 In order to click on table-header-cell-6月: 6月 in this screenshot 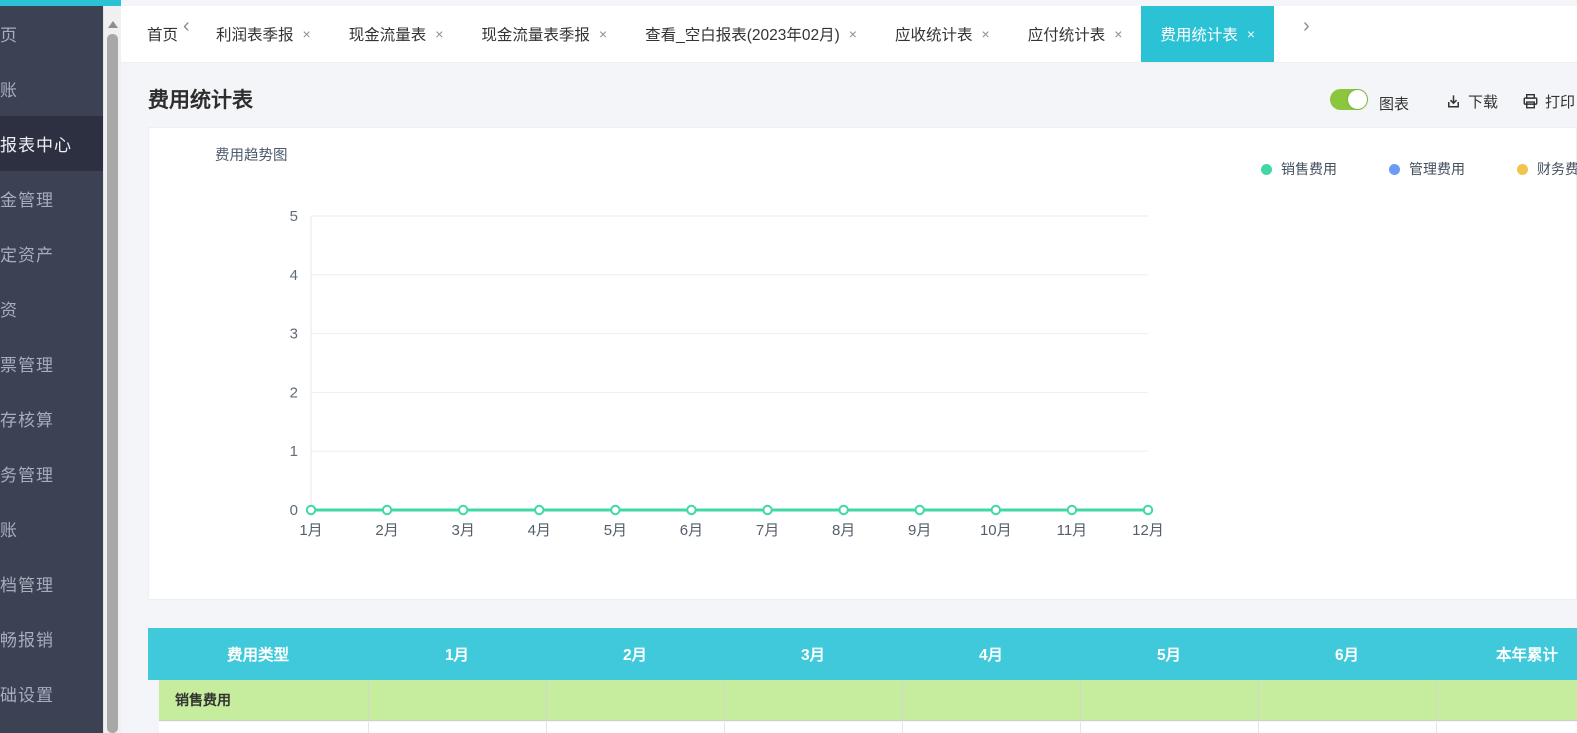, I will do `click(1347, 655)`.